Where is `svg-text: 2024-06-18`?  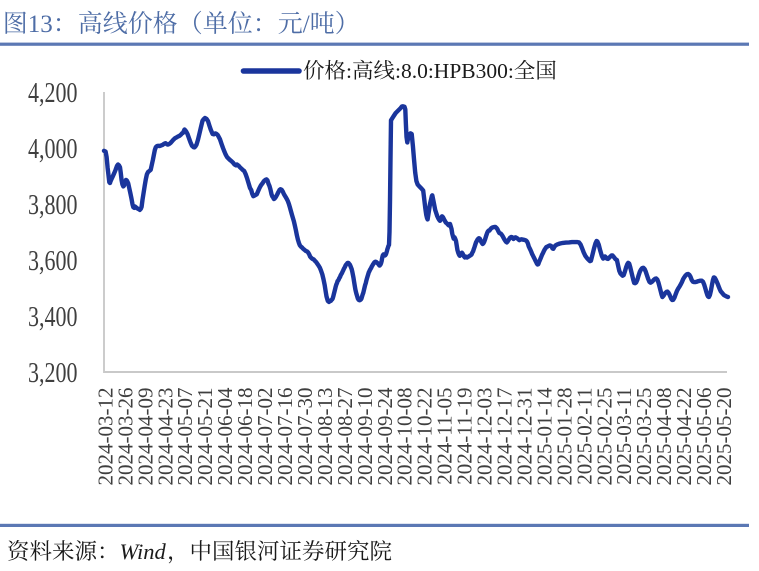
svg-text: 2024-06-18 is located at coordinates (245, 437).